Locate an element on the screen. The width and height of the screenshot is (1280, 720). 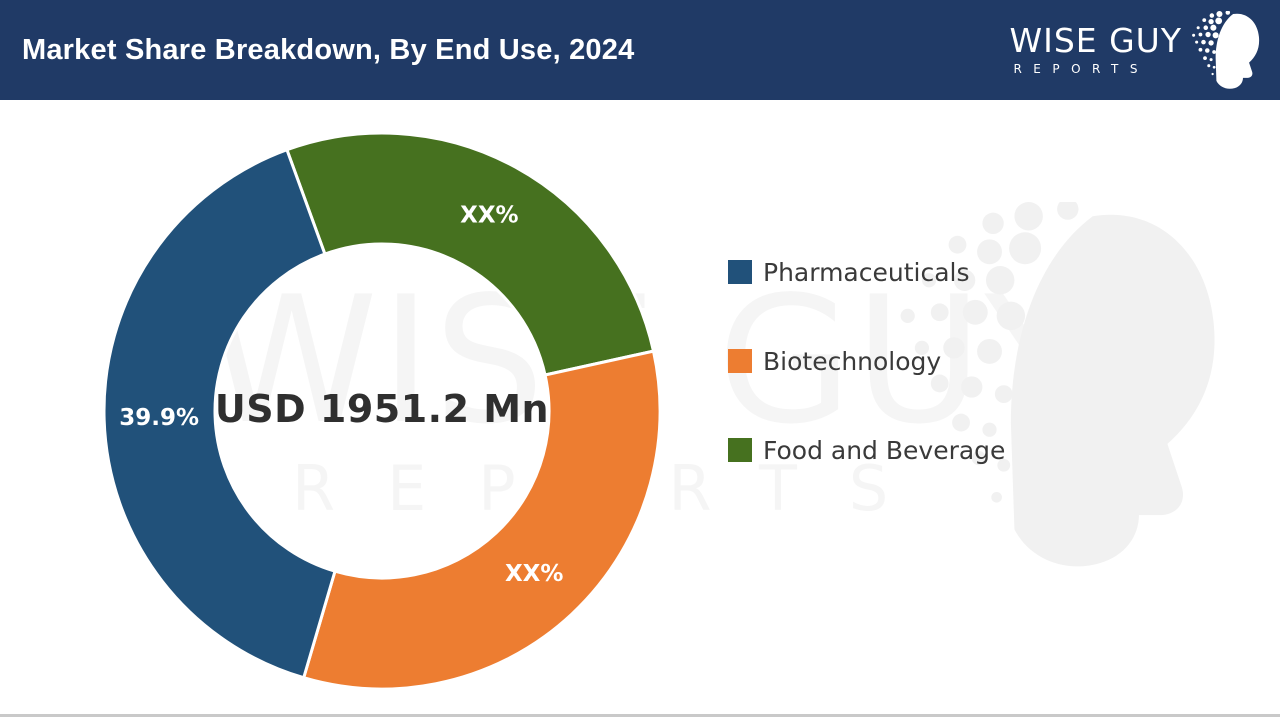
page-title: Market Share Breakdown, By End Use, 2024 is located at coordinates (328, 49).